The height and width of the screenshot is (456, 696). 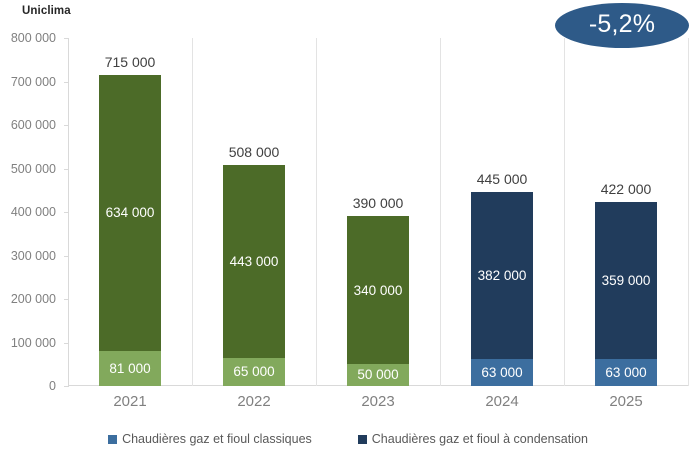 I want to click on bar-segment-condensation: 443 000, so click(x=254, y=261).